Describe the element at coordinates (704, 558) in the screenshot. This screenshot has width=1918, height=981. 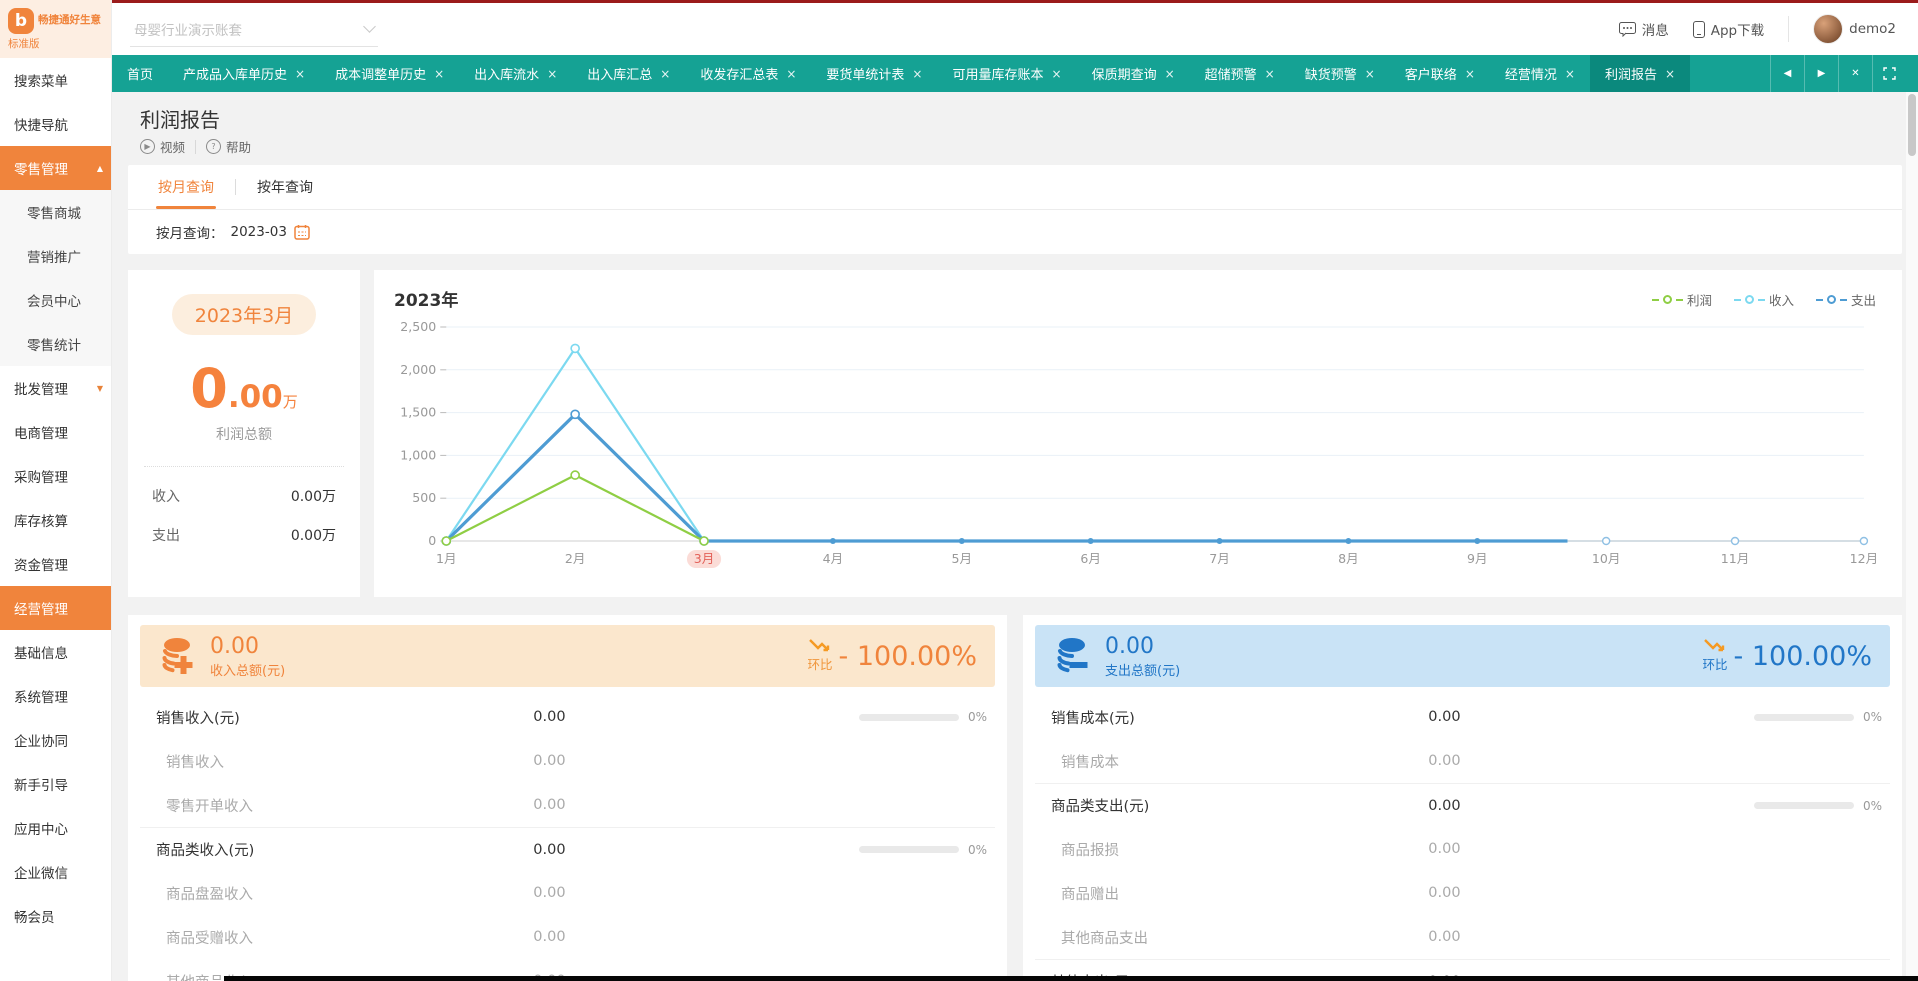
I see `x-axis-tick: 3月` at that location.